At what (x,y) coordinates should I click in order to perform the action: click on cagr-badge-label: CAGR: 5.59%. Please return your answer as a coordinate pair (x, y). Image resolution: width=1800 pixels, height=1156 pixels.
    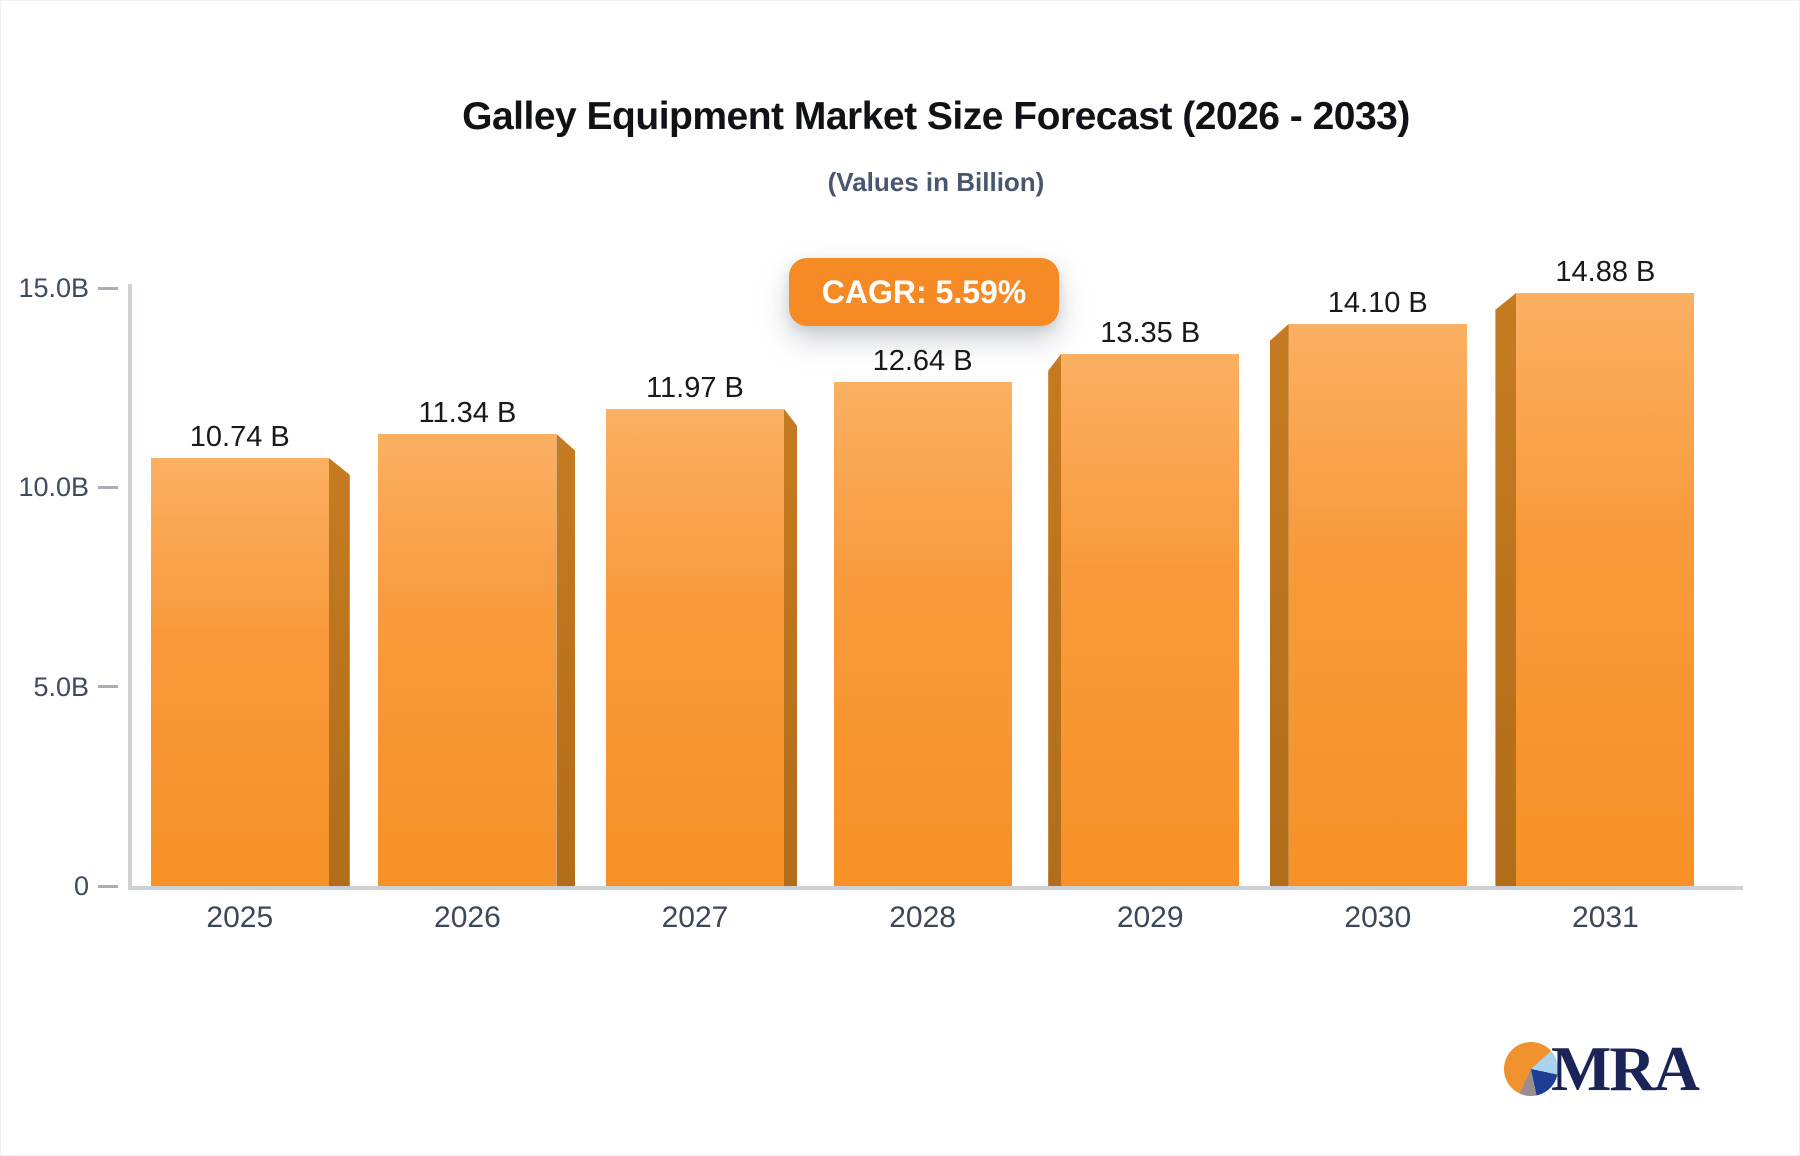
    Looking at the image, I should click on (924, 291).